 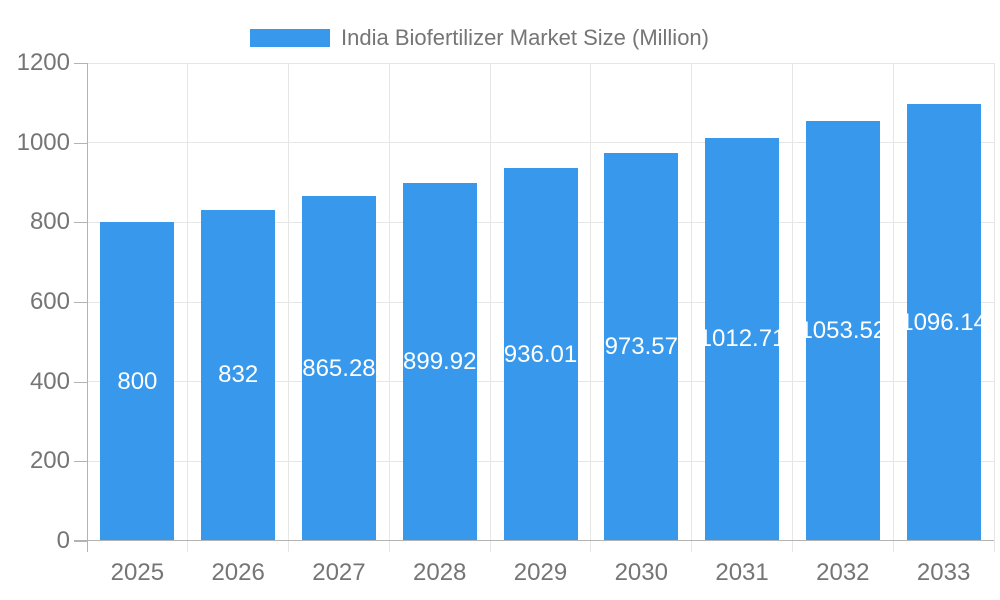 What do you see at coordinates (943, 572) in the screenshot?
I see `x-tick-label: 2033` at bounding box center [943, 572].